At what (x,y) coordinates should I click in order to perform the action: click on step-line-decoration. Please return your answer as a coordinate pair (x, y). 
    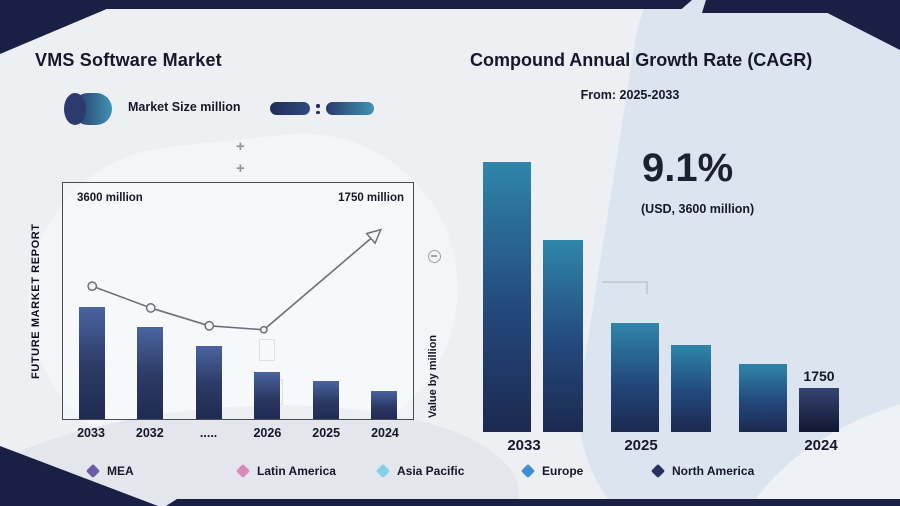
    Looking at the image, I should click on (625, 287).